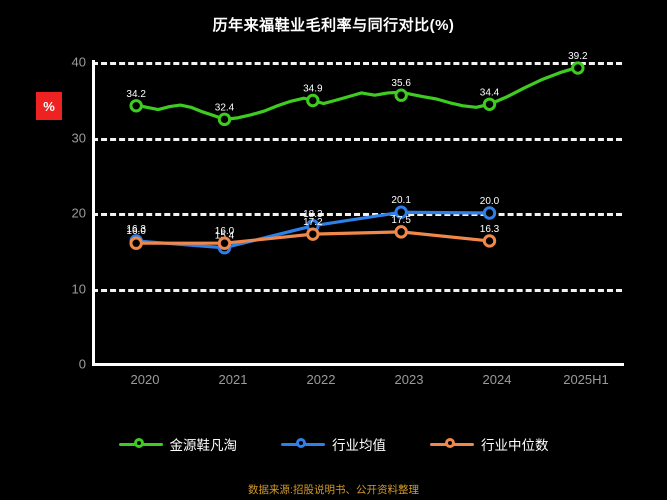  I want to click on data-label: 34.2, so click(136, 94).